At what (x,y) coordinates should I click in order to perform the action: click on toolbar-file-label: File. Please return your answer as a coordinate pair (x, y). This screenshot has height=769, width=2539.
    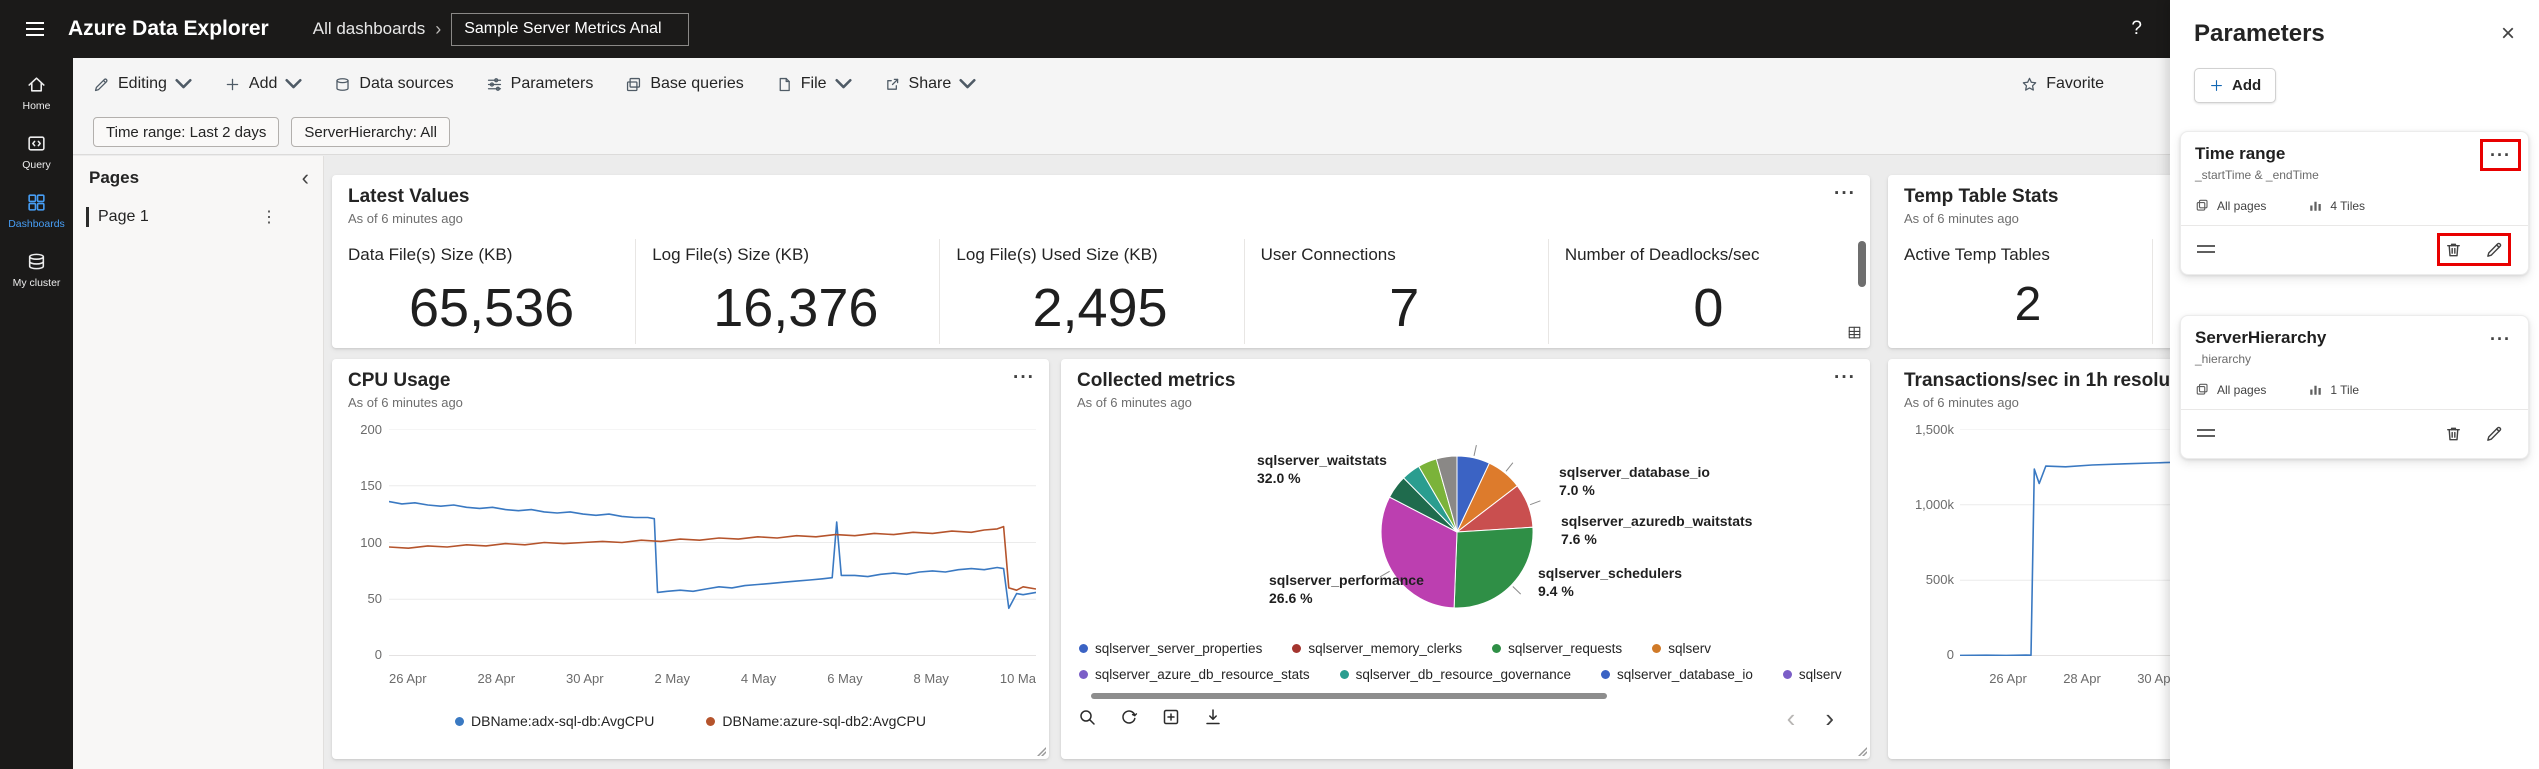
    Looking at the image, I should click on (813, 83).